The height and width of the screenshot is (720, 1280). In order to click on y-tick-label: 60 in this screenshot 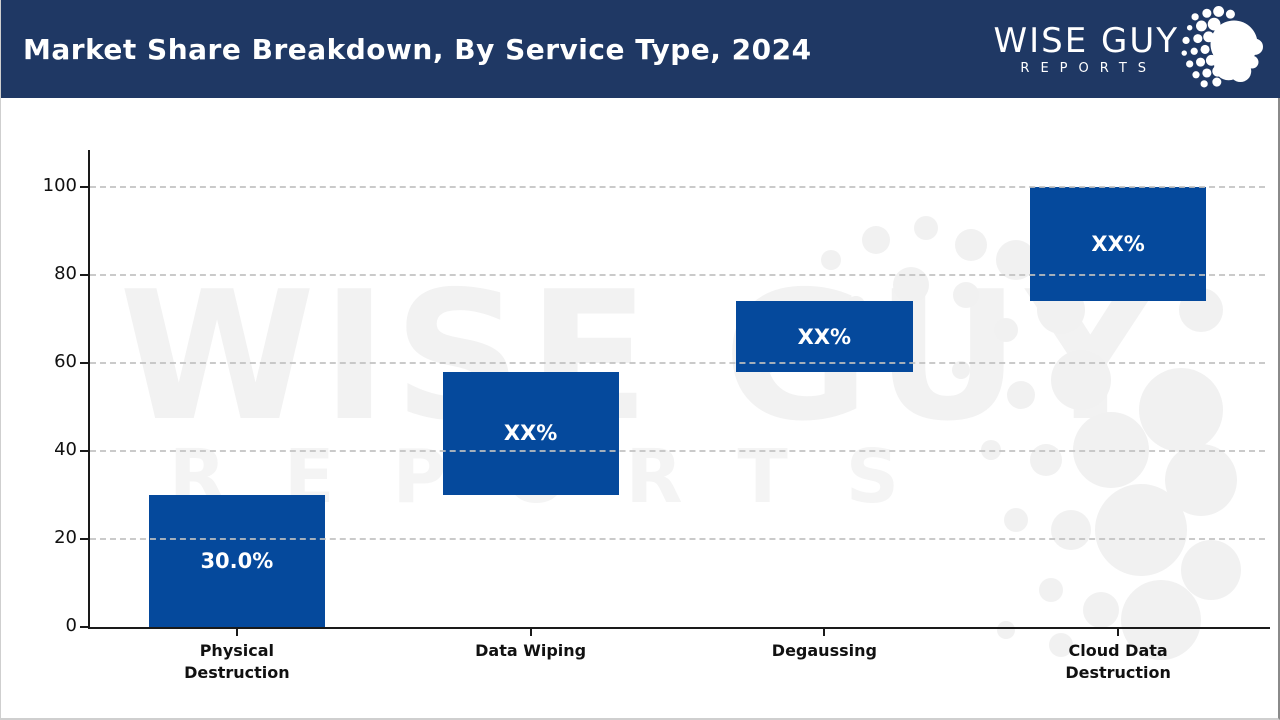, I will do `click(65, 361)`.